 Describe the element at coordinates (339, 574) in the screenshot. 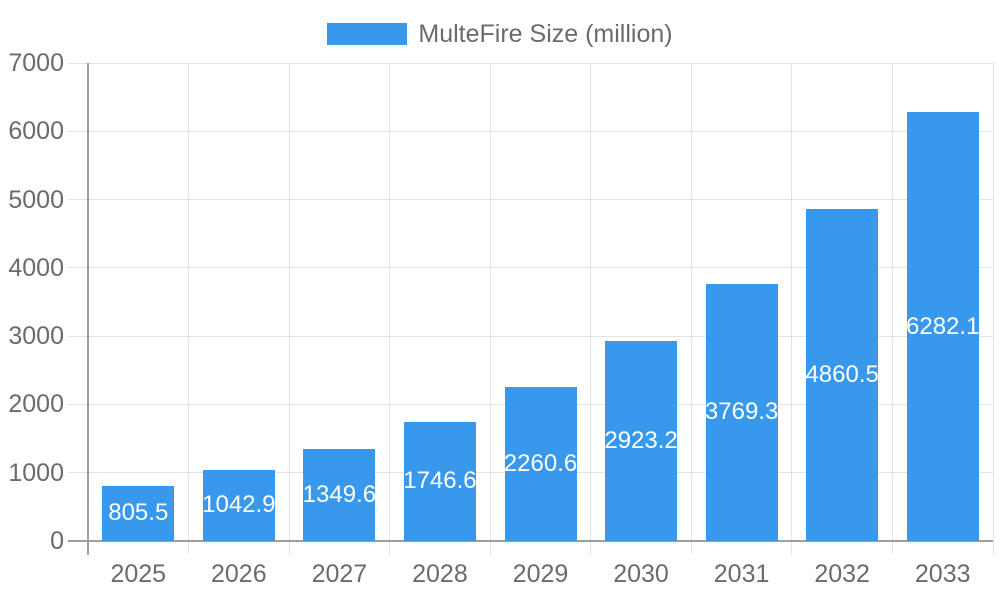

I see `x-axis-tick-label: 2027` at that location.